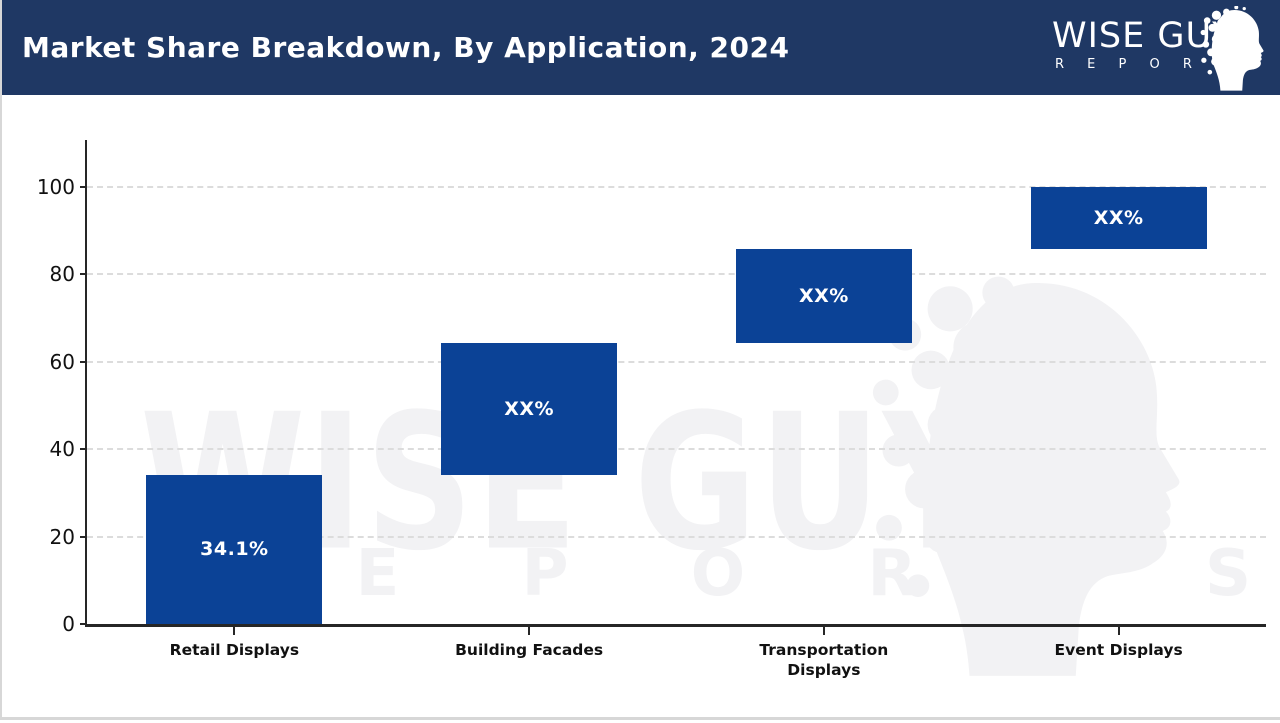 Image resolution: width=1280 pixels, height=723 pixels. I want to click on y-tick-label: 60, so click(62, 361).